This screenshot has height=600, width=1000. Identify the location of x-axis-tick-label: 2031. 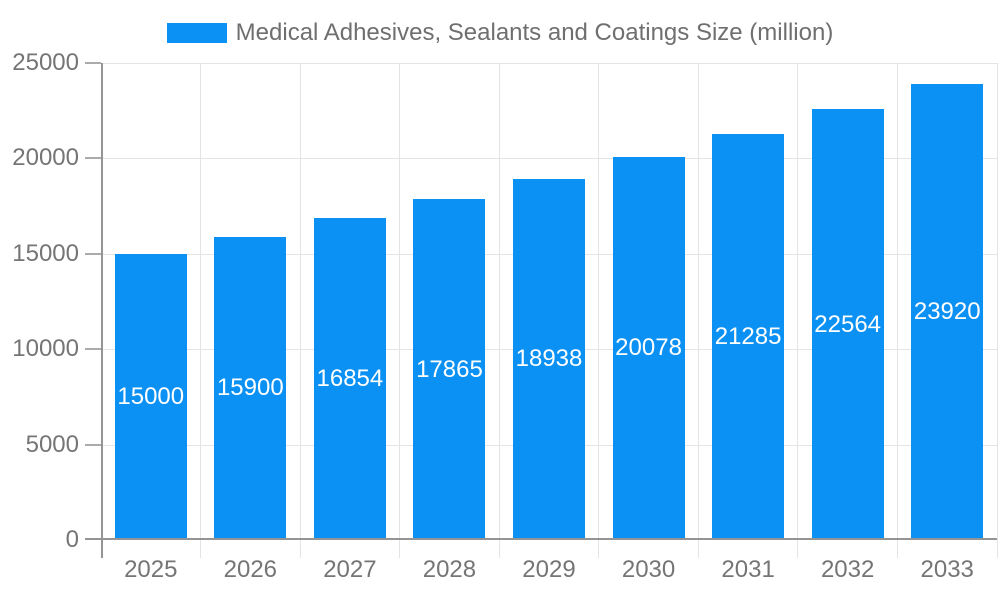
(748, 569).